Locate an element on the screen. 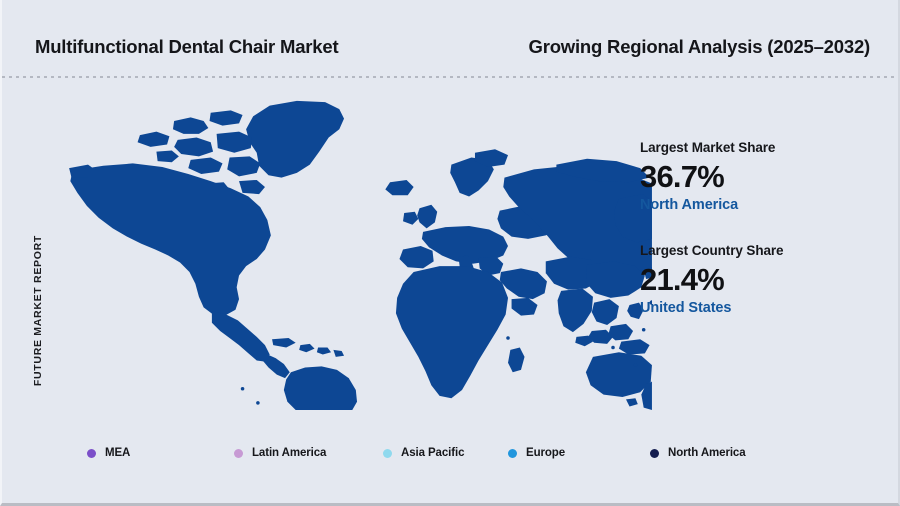 The width and height of the screenshot is (900, 506). legend-label: MEA is located at coordinates (118, 453).